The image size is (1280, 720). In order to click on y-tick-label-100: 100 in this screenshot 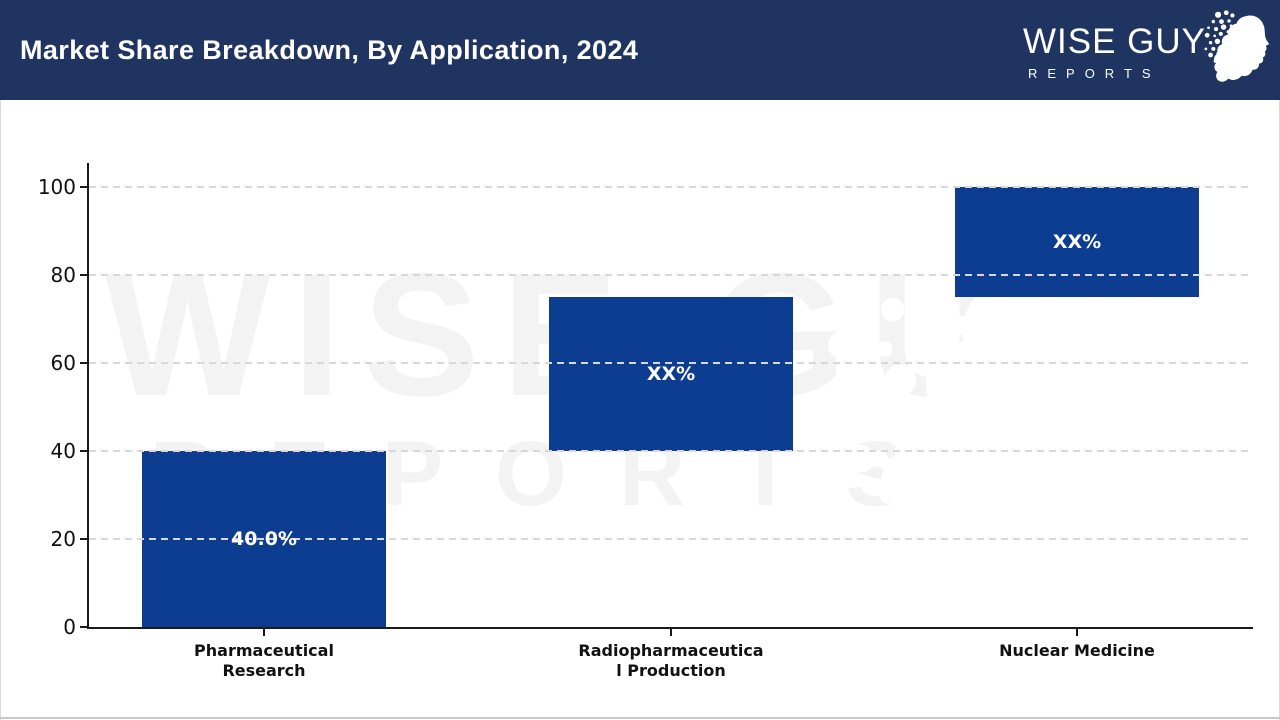, I will do `click(56, 187)`.